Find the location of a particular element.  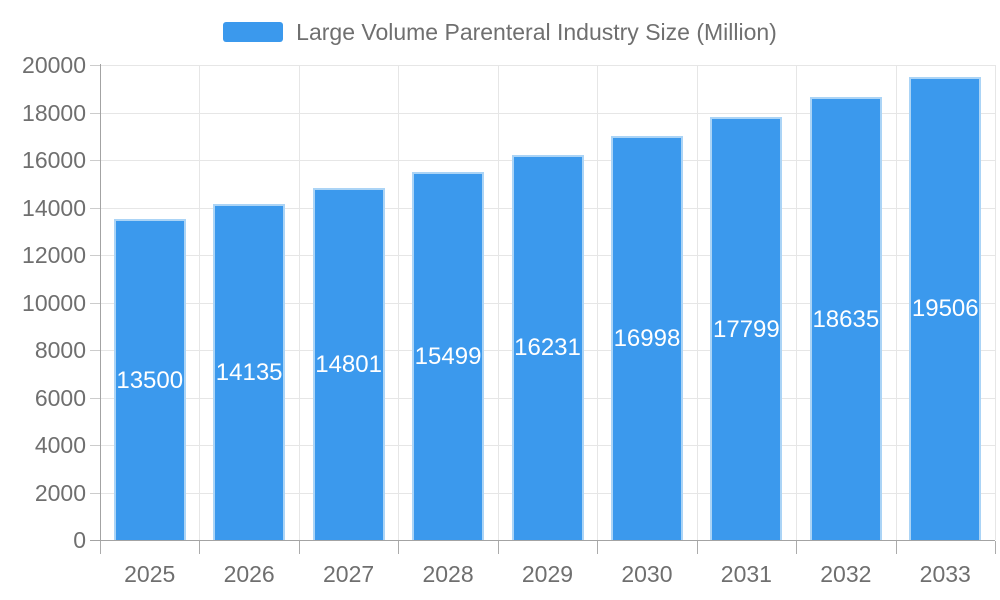

bar-value-label: 19506 is located at coordinates (945, 309).